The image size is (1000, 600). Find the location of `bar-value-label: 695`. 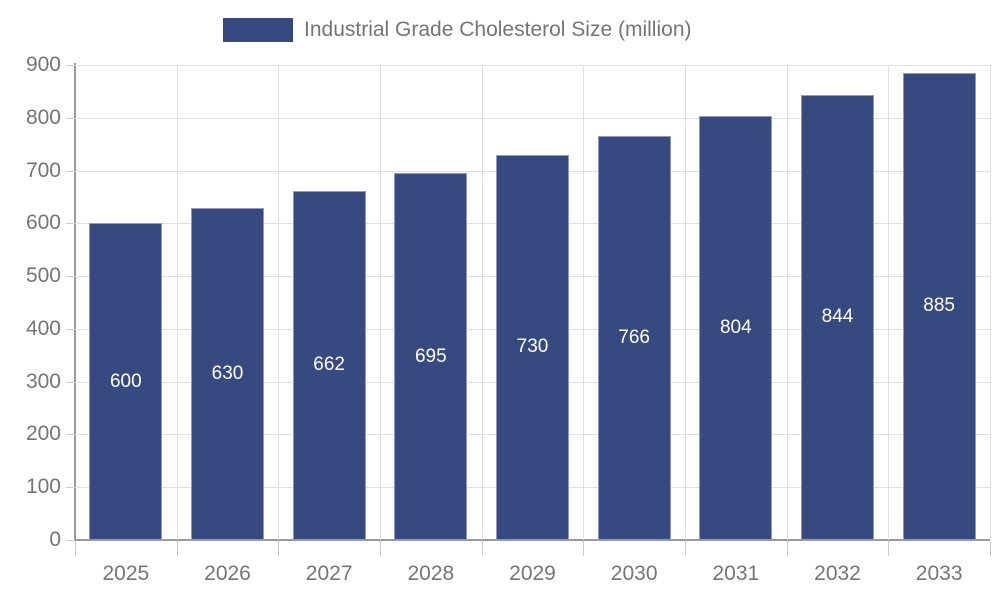

bar-value-label: 695 is located at coordinates (430, 356).